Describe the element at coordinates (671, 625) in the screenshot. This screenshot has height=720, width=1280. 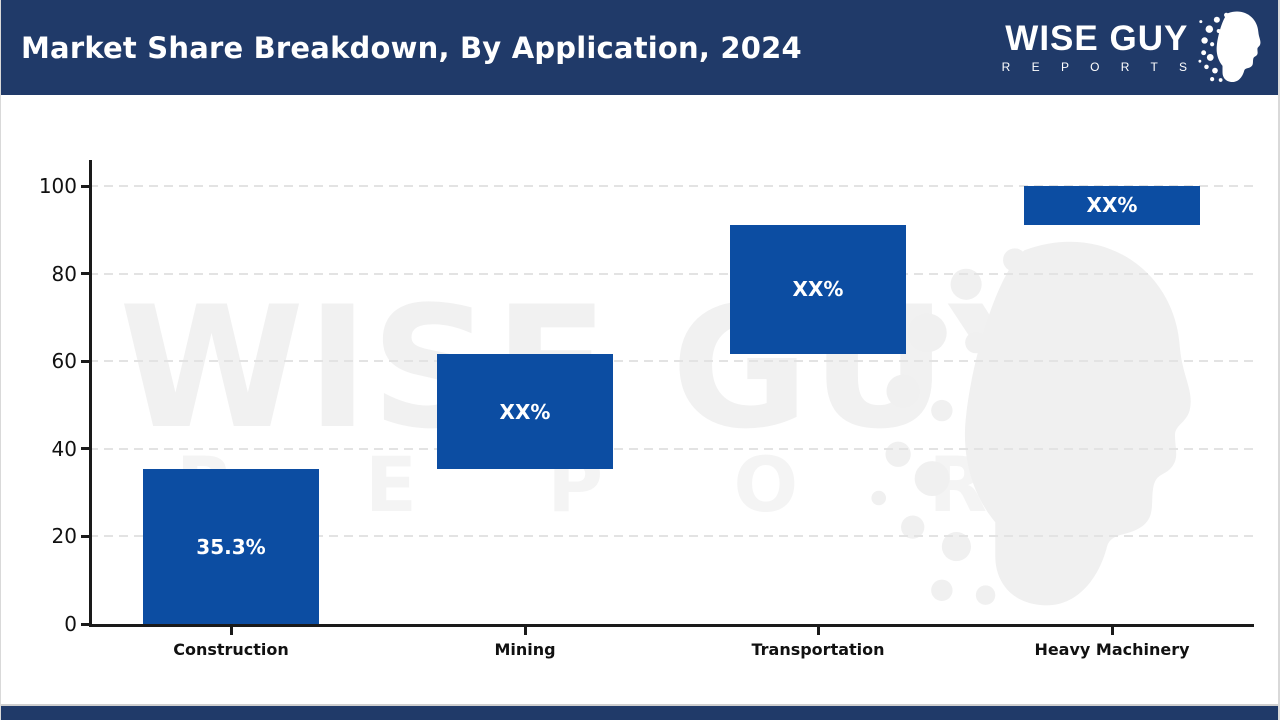
I see `x-axis` at that location.